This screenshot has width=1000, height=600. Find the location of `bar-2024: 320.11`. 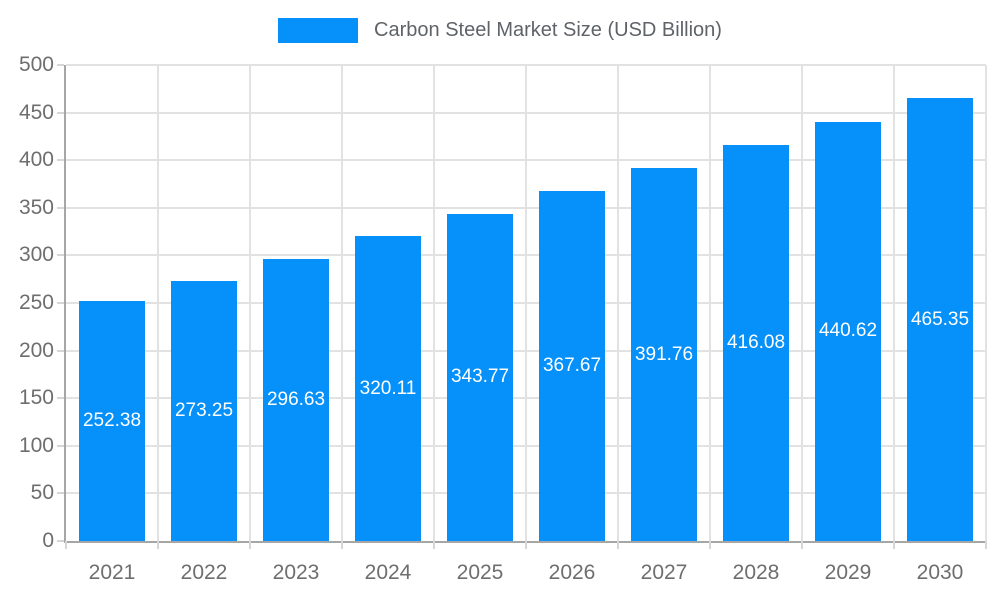

bar-2024: 320.11 is located at coordinates (388, 388).